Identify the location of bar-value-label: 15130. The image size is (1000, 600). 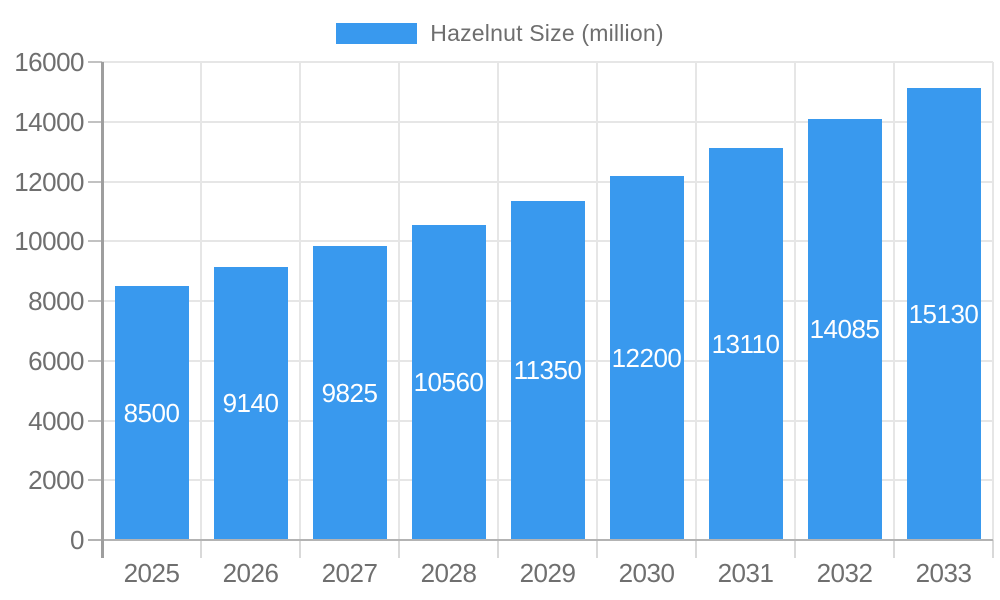
(943, 313).